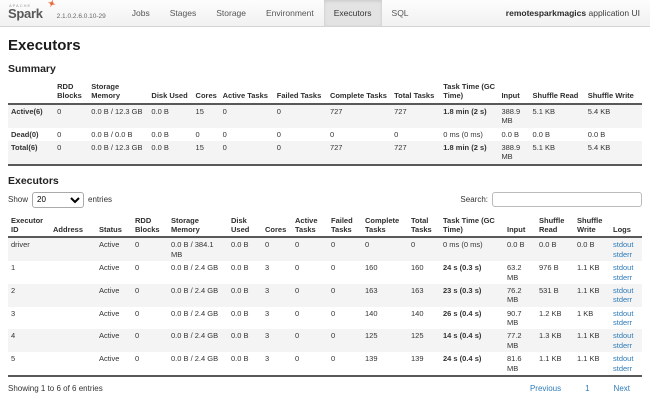 This screenshot has width=650, height=400. What do you see at coordinates (32, 69) in the screenshot?
I see `summary-heading: Summary` at bounding box center [32, 69].